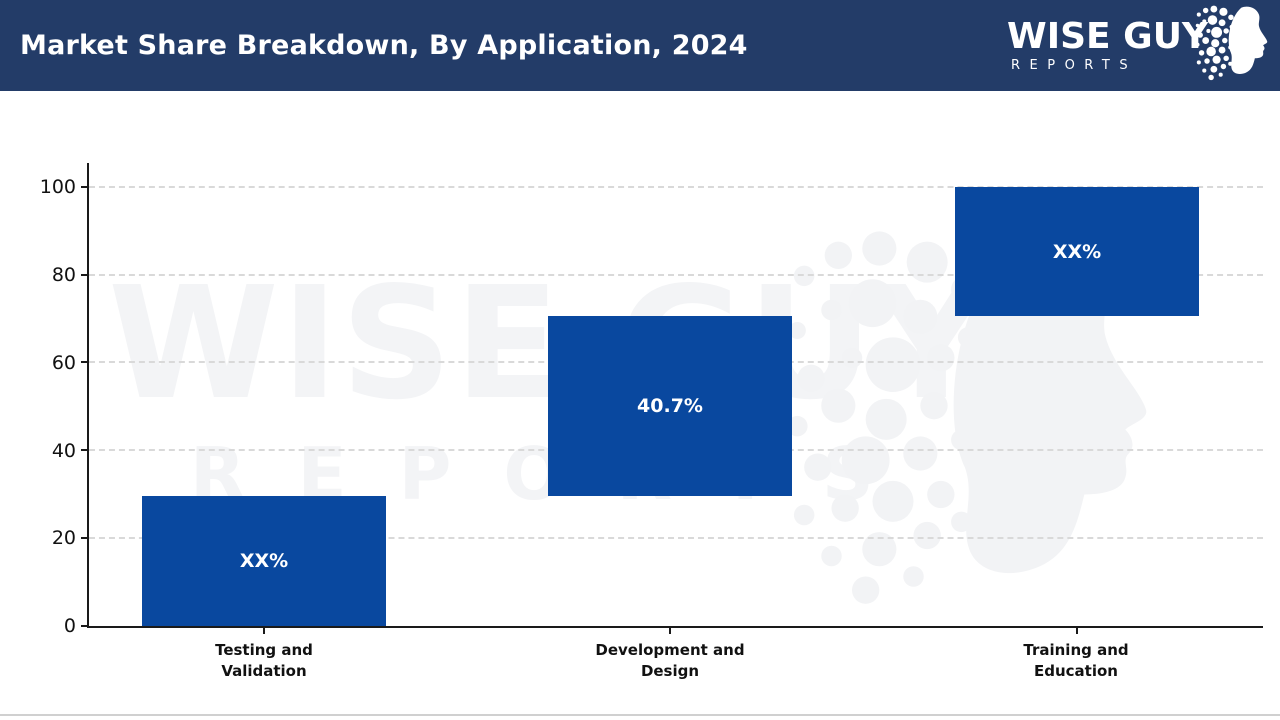  I want to click on brand-face-icon, so click(1231, 42).